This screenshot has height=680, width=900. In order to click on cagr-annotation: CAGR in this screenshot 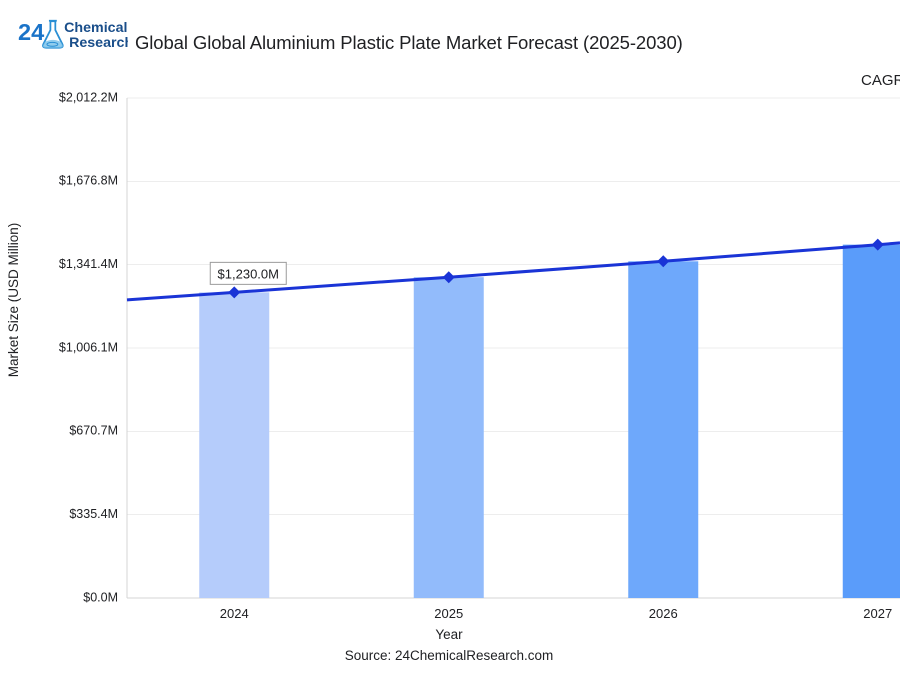, I will do `click(880, 80)`.